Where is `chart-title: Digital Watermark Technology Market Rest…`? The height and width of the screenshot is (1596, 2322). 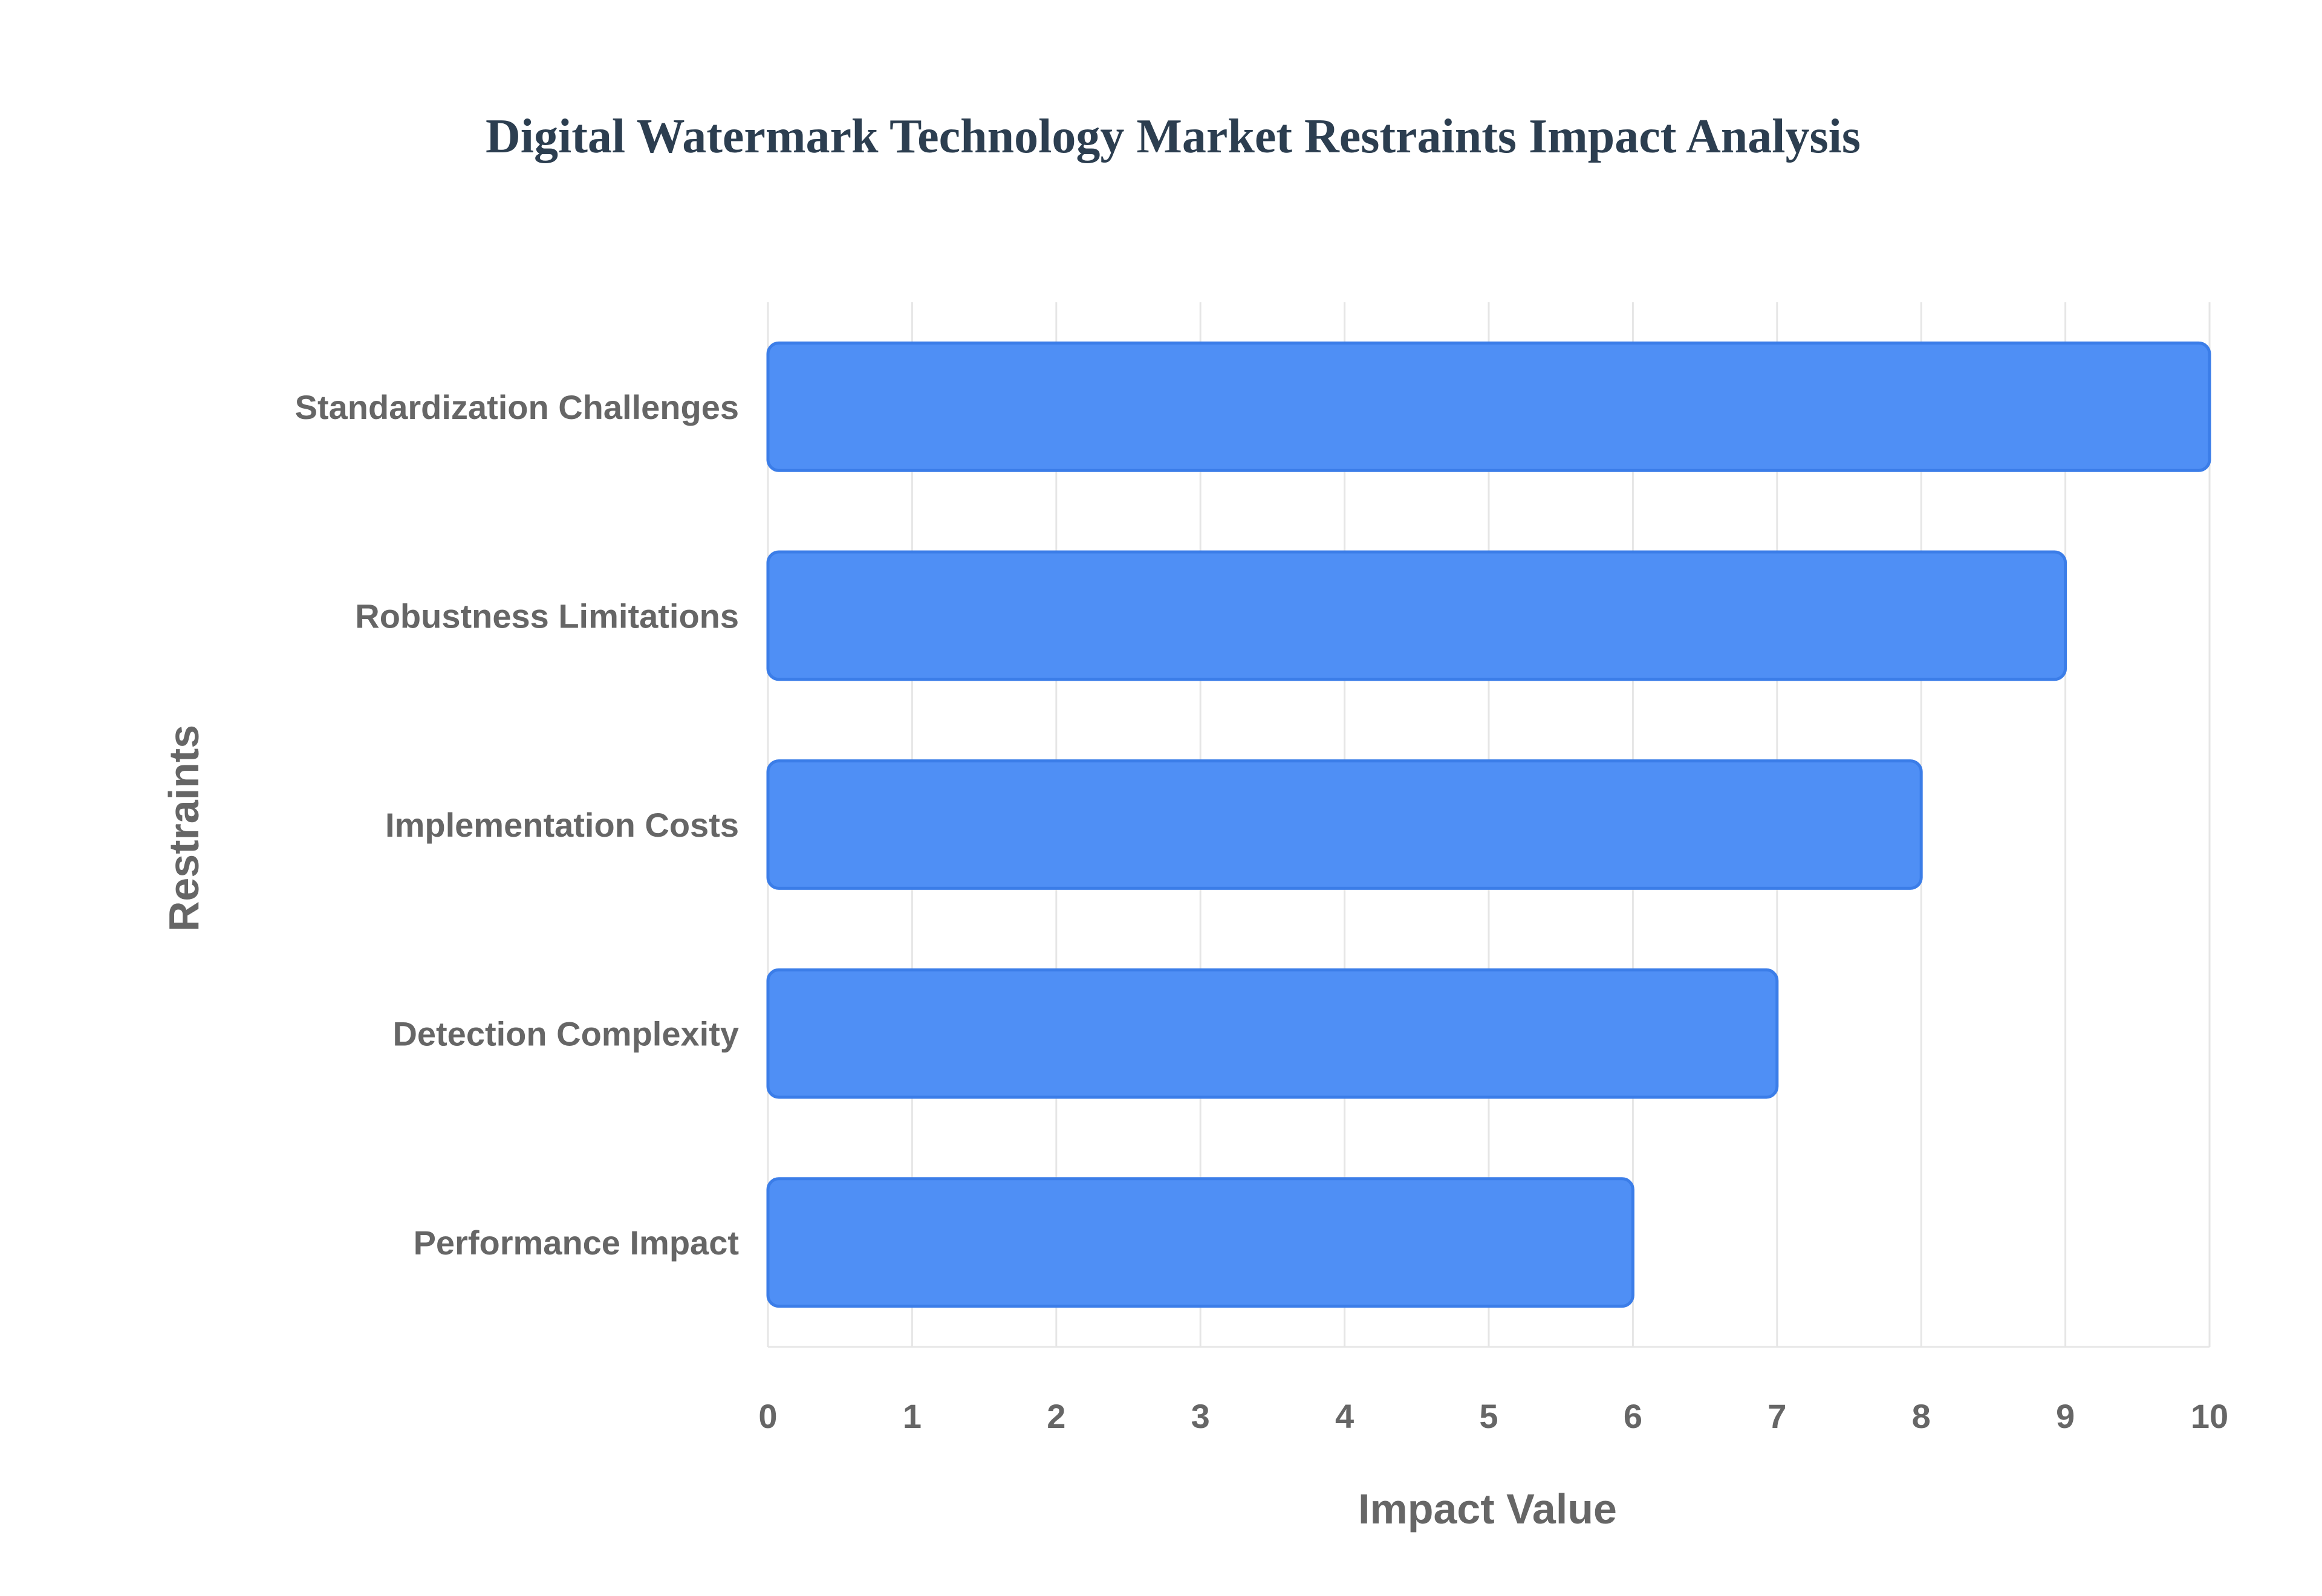 chart-title: Digital Watermark Technology Market Rest… is located at coordinates (1173, 136).